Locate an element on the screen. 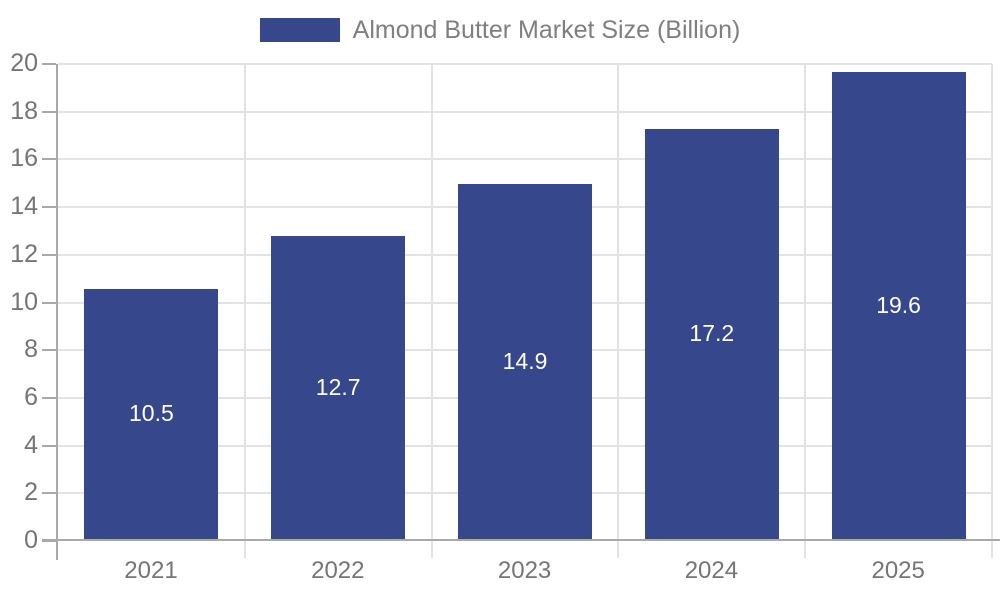 Image resolution: width=1000 pixels, height=600 pixels. bar: 19.6 is located at coordinates (898, 305).